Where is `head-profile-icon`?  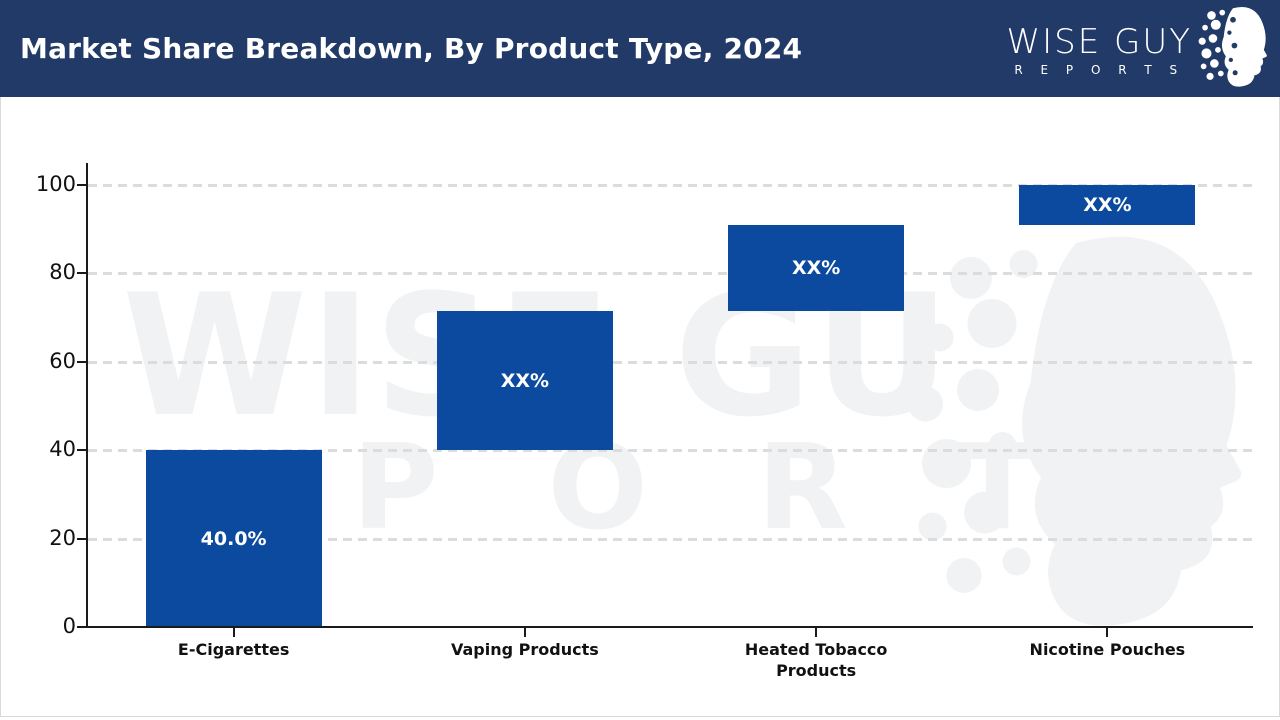 head-profile-icon is located at coordinates (1233, 49).